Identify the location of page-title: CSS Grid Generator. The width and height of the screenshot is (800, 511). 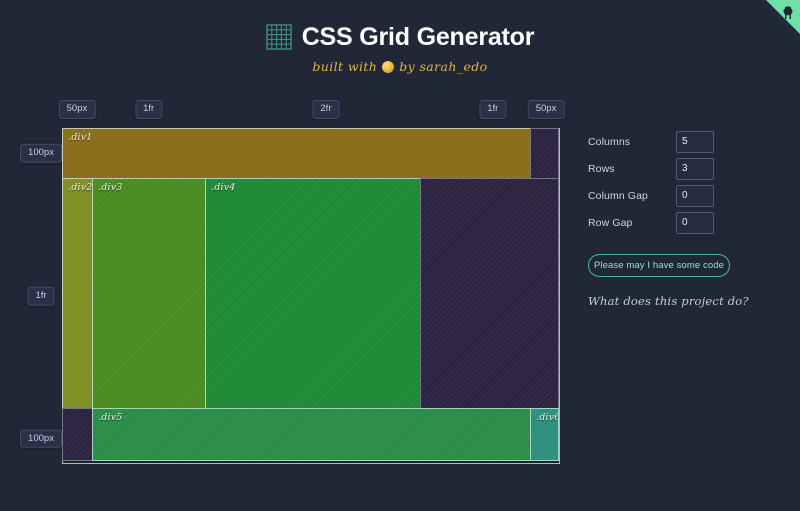
(418, 36).